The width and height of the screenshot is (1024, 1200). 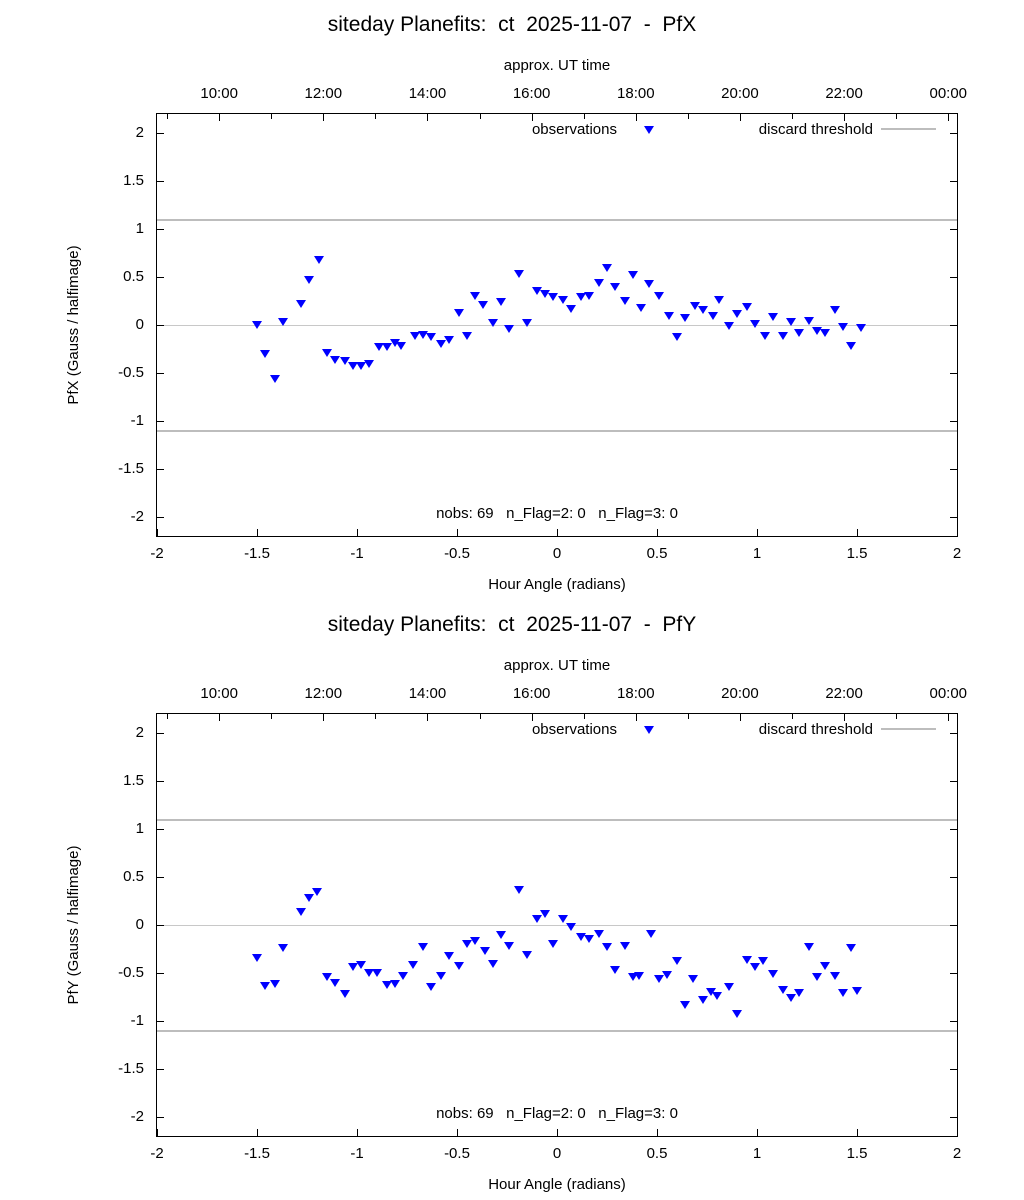 I want to click on y-axis-label: PfX (Gauss / halfimage), so click(x=73, y=325).